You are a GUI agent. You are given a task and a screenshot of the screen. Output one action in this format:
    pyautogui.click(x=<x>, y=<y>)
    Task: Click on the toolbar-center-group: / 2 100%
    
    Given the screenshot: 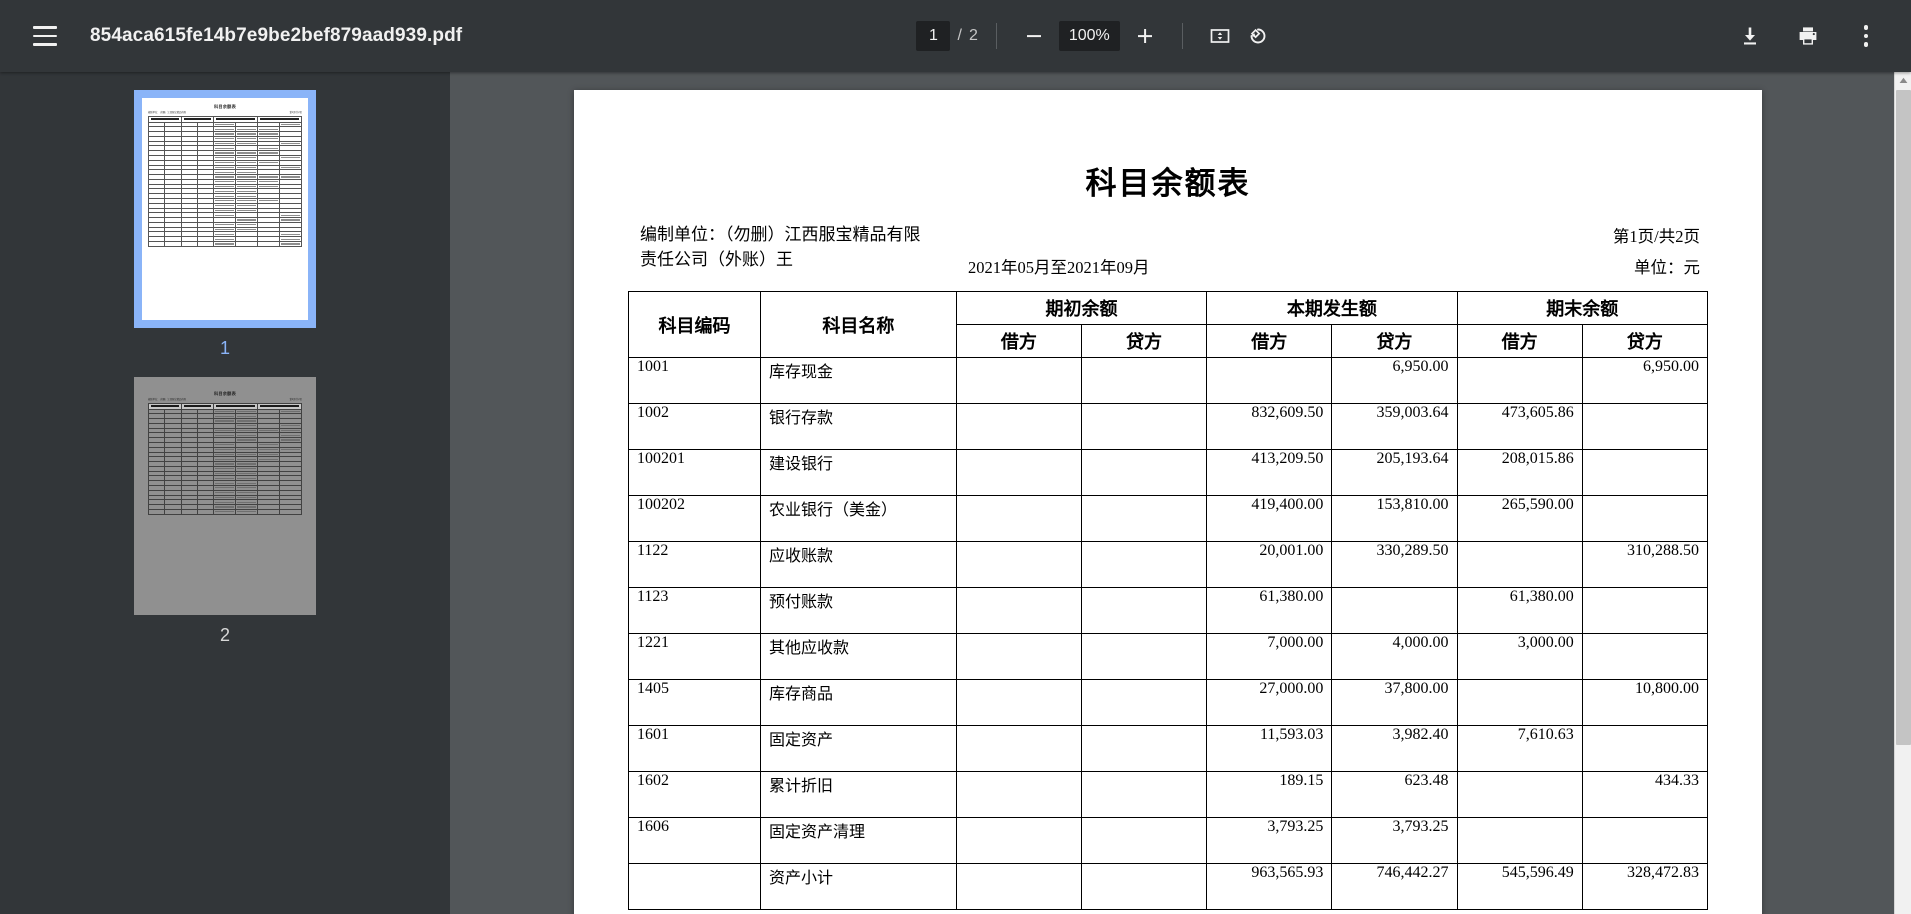 What is the action you would take?
    pyautogui.click(x=1096, y=36)
    